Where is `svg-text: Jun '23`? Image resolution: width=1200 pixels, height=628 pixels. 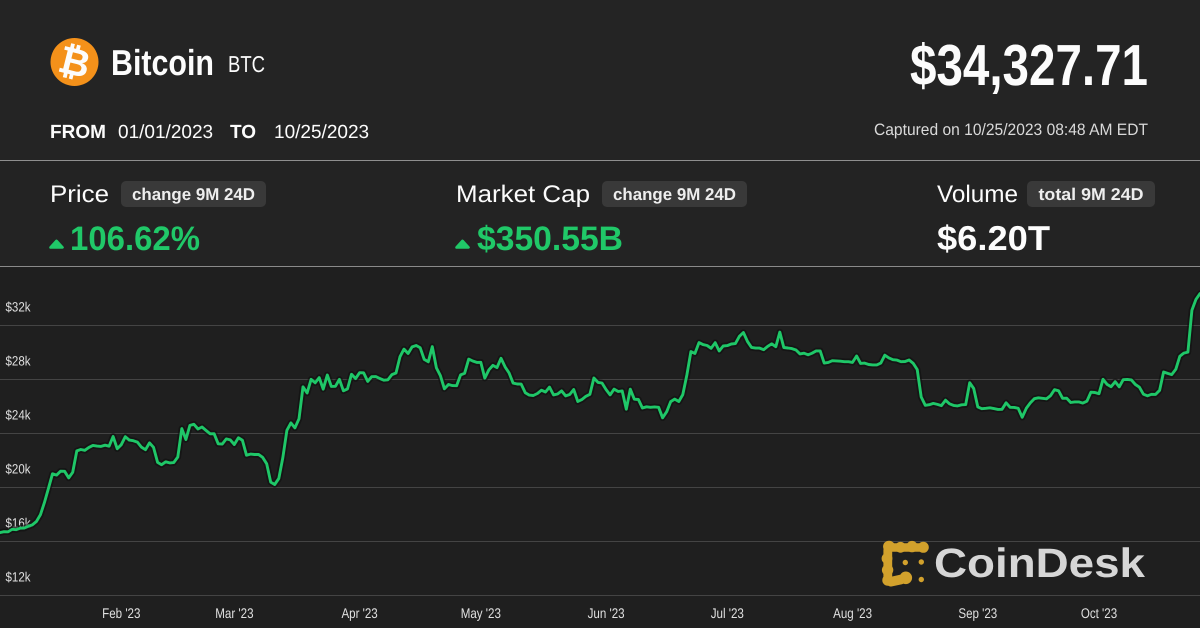 svg-text: Jun '23 is located at coordinates (606, 613).